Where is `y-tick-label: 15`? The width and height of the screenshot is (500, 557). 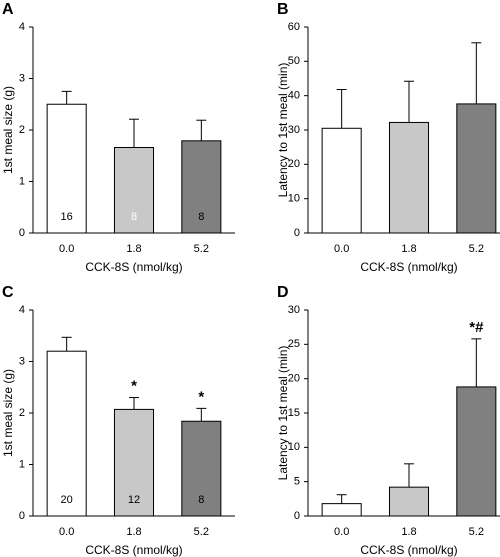
y-tick-label: 15 is located at coordinates (294, 413).